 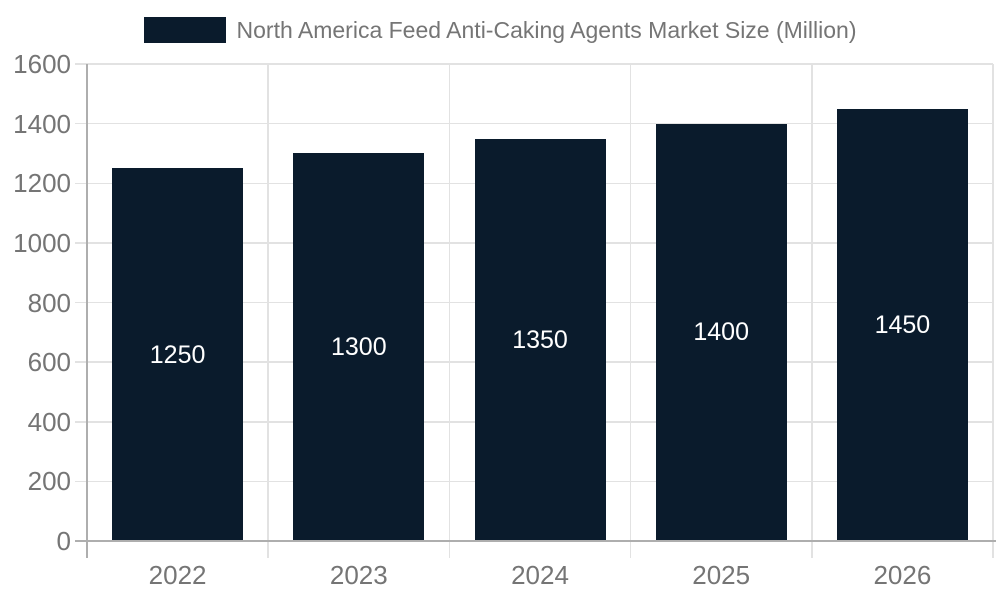 I want to click on y-axis-line, so click(x=87, y=311).